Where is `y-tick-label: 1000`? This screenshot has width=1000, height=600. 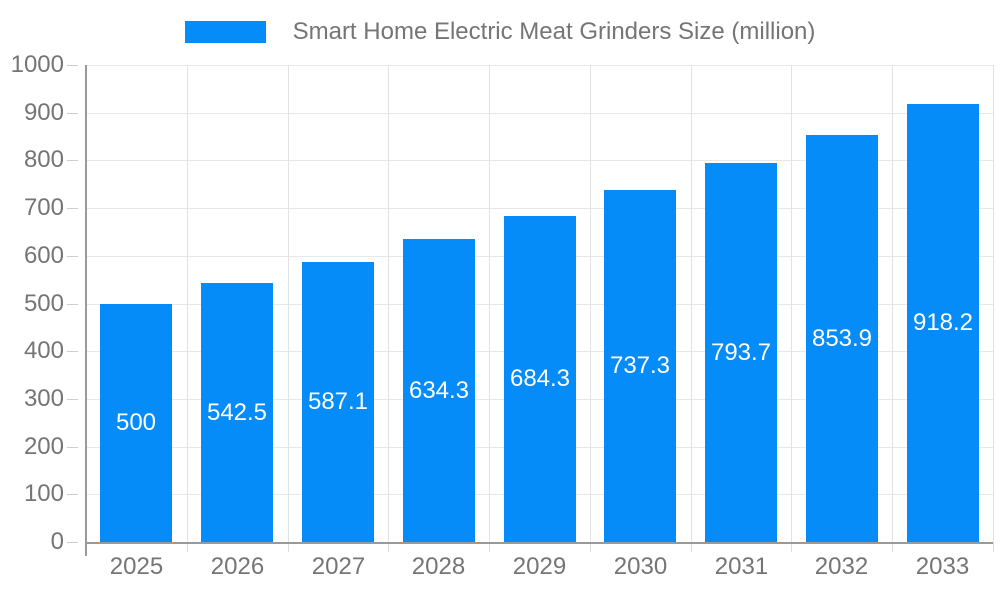 y-tick-label: 1000 is located at coordinates (37, 64).